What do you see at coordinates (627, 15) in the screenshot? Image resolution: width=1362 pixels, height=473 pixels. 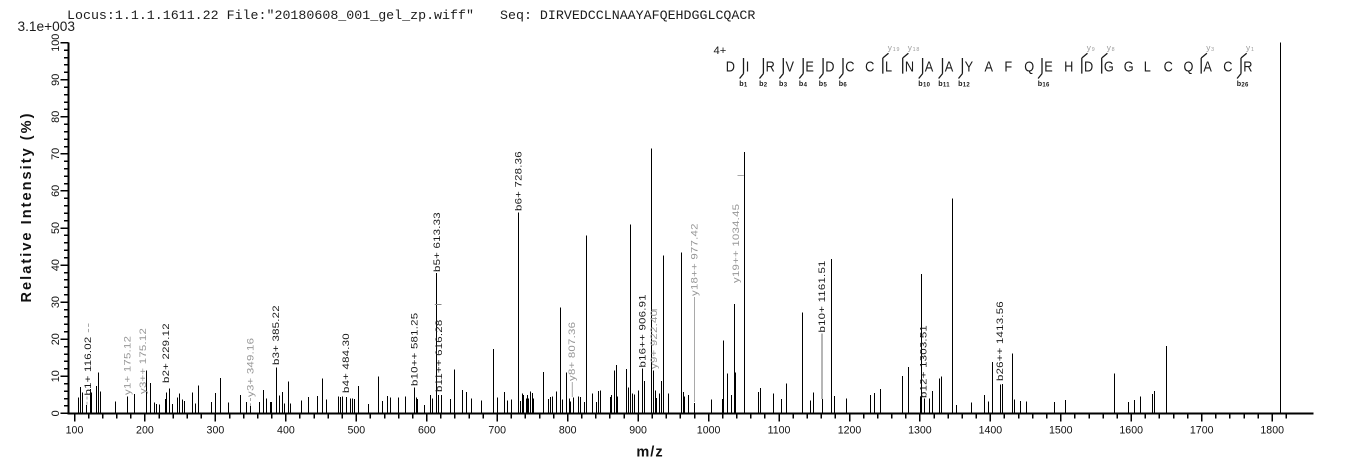 I see `svg-text:Seq: DIRVEDCCLNAAYAFQEHDGGLCQA: Seq: DIRVEDCCLNAAYAFQEHDGGLCQACR` at bounding box center [627, 15].